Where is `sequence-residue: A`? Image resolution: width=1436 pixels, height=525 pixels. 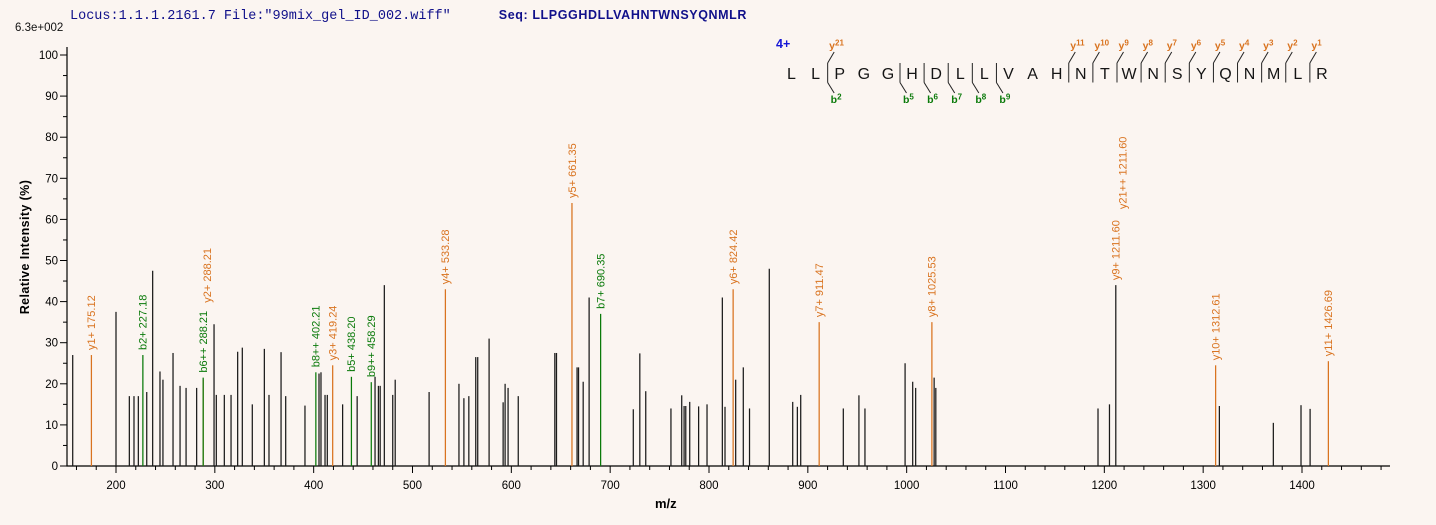
sequence-residue: A is located at coordinates (1032, 74).